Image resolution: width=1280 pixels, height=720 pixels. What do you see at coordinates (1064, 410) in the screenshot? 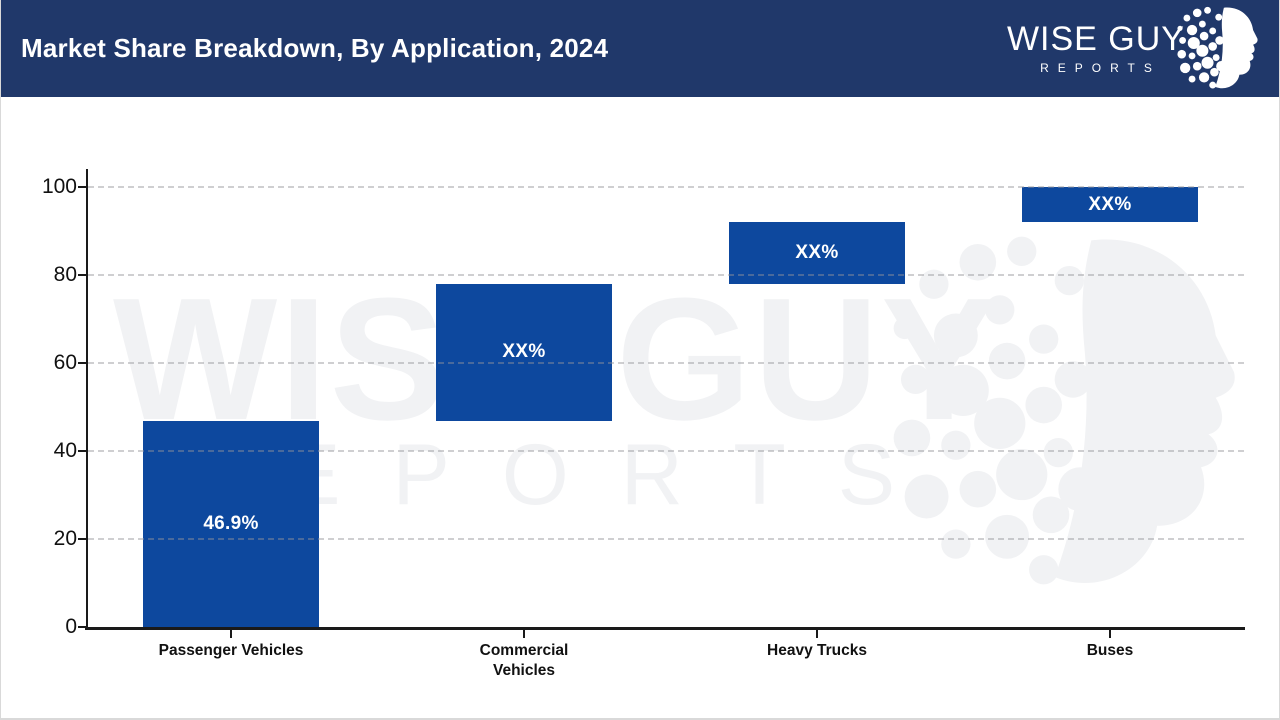
I see `watermark-face-icon` at bounding box center [1064, 410].